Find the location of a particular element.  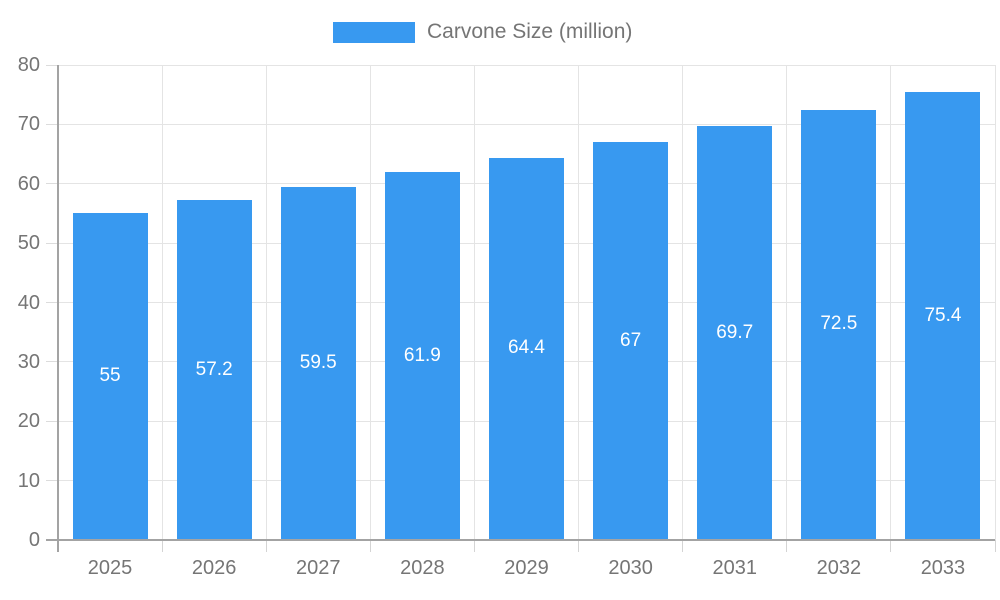

y-tick-label: 0 is located at coordinates (34, 540).